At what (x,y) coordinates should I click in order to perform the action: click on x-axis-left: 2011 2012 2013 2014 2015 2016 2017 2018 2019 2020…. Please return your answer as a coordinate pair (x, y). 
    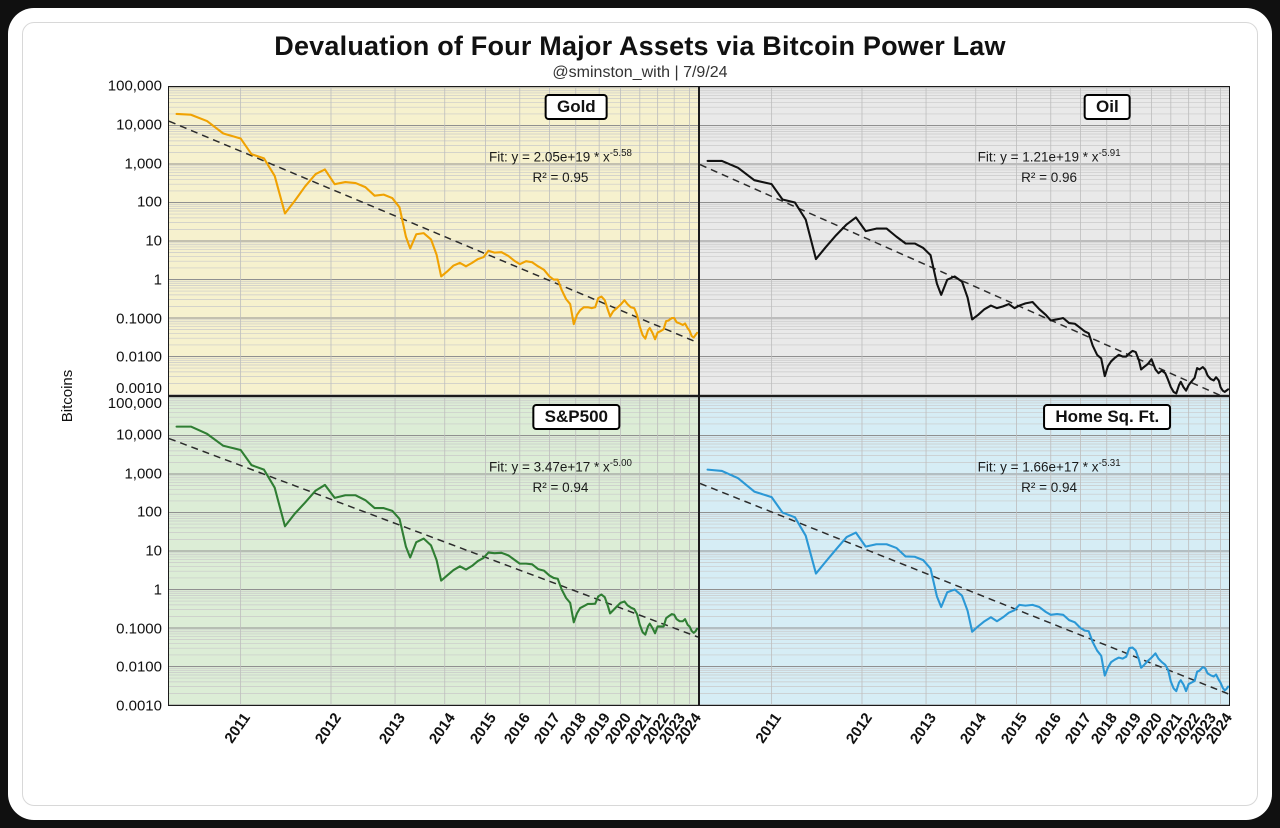
    Looking at the image, I should click on (436, 735).